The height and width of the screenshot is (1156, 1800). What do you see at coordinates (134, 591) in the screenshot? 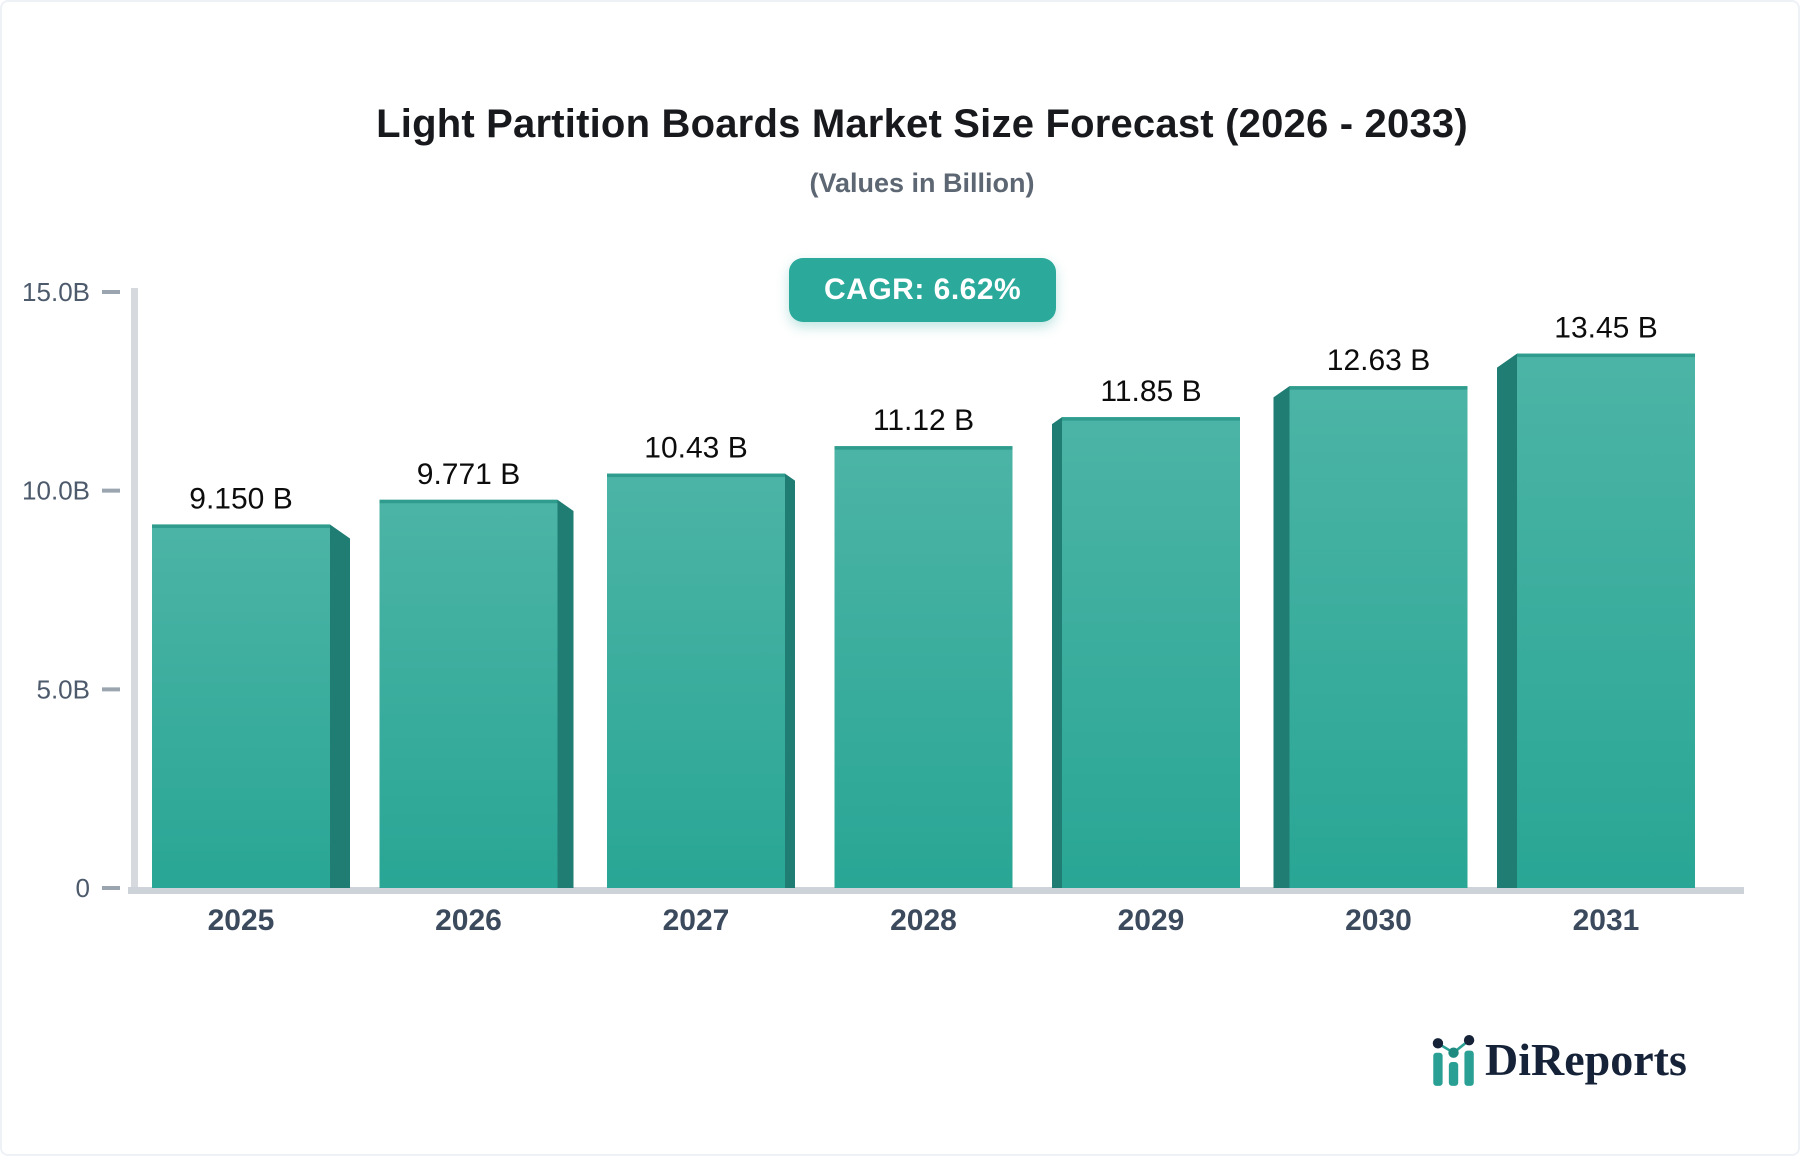
I see `y-axis-line` at bounding box center [134, 591].